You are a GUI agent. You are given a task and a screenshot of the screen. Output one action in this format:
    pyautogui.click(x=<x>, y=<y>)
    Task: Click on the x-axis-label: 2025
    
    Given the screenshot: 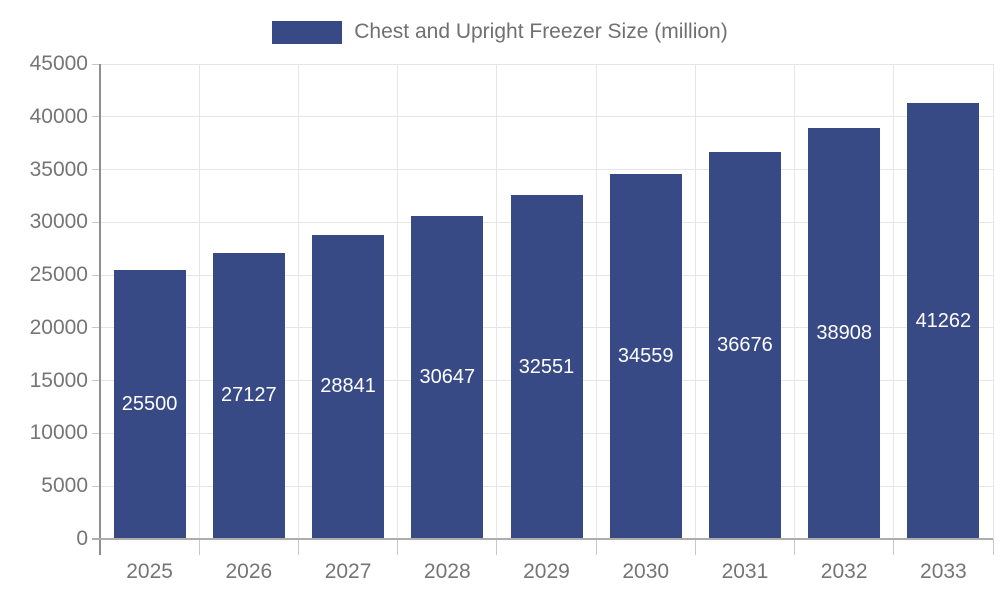 What is the action you would take?
    pyautogui.click(x=149, y=571)
    